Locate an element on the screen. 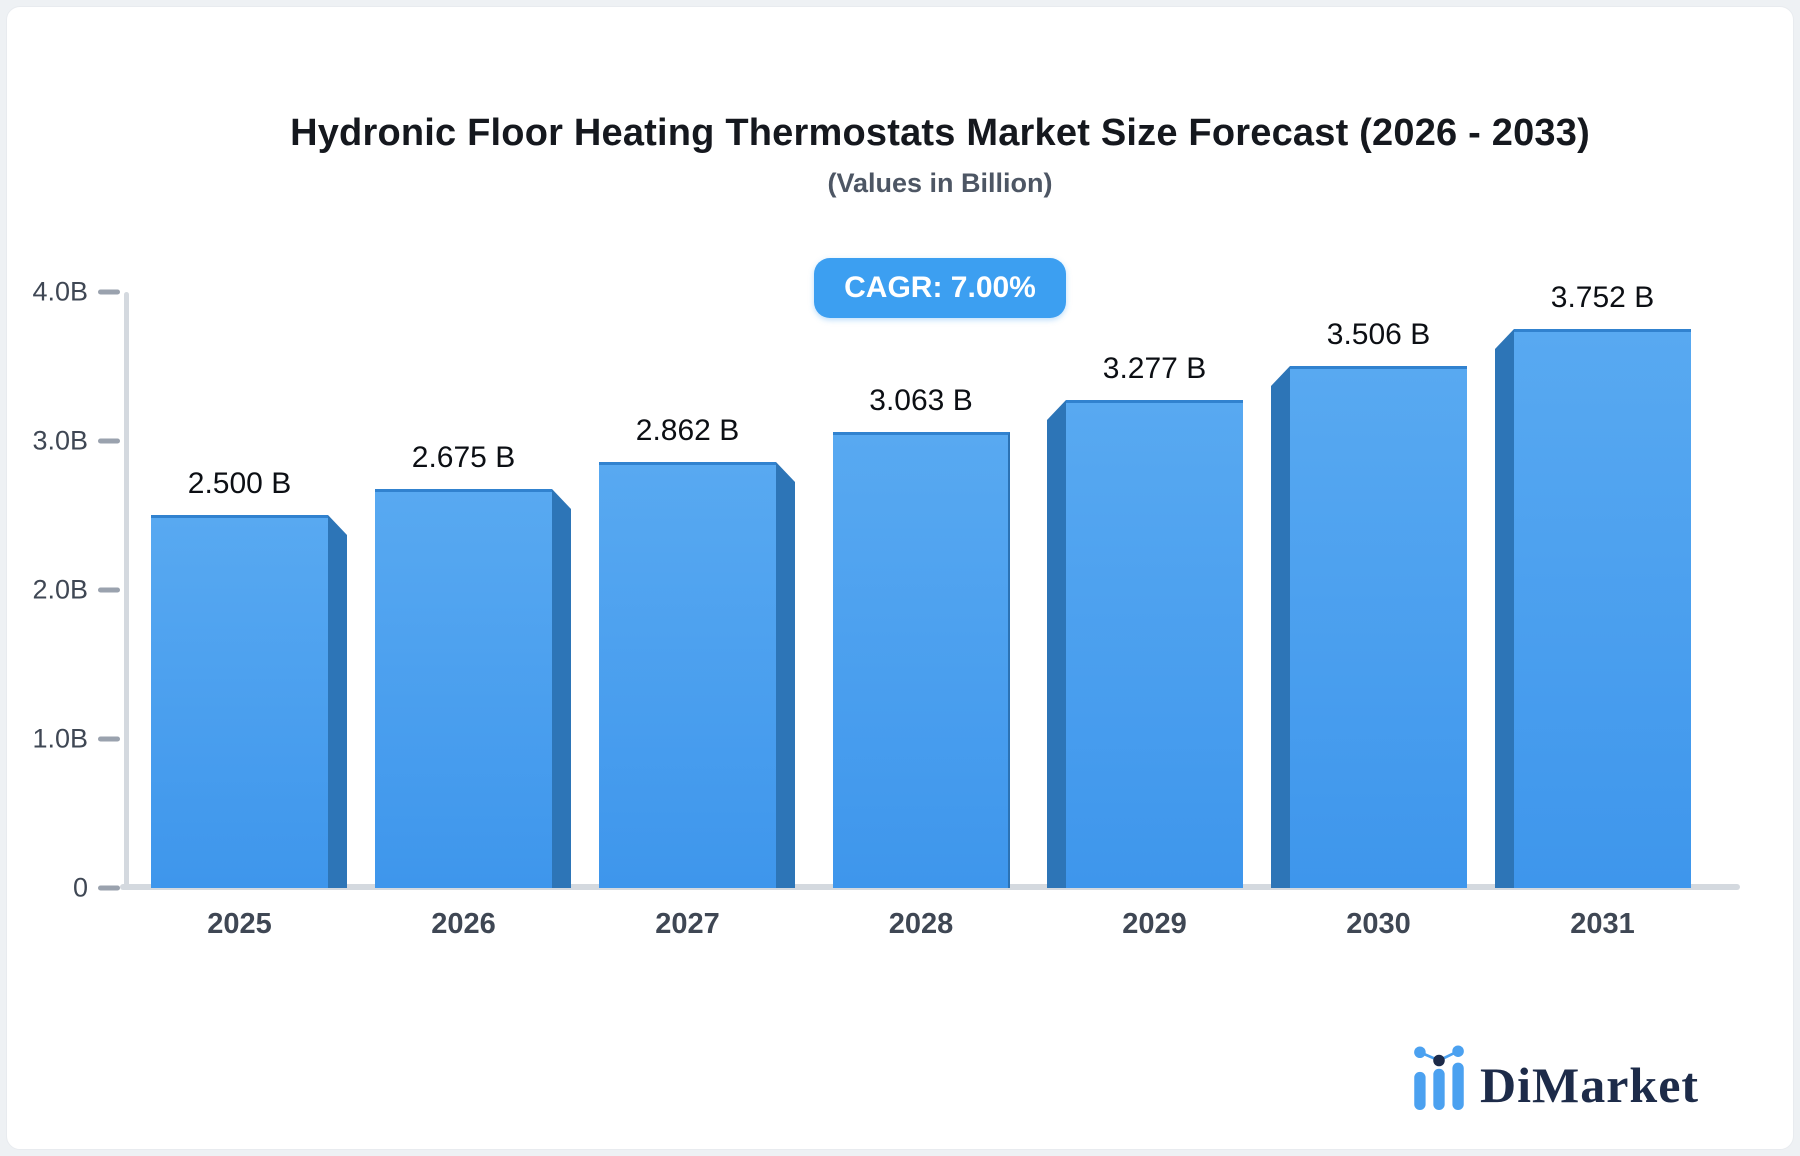  cagr-badge: CAGR: 7.00% is located at coordinates (940, 288).